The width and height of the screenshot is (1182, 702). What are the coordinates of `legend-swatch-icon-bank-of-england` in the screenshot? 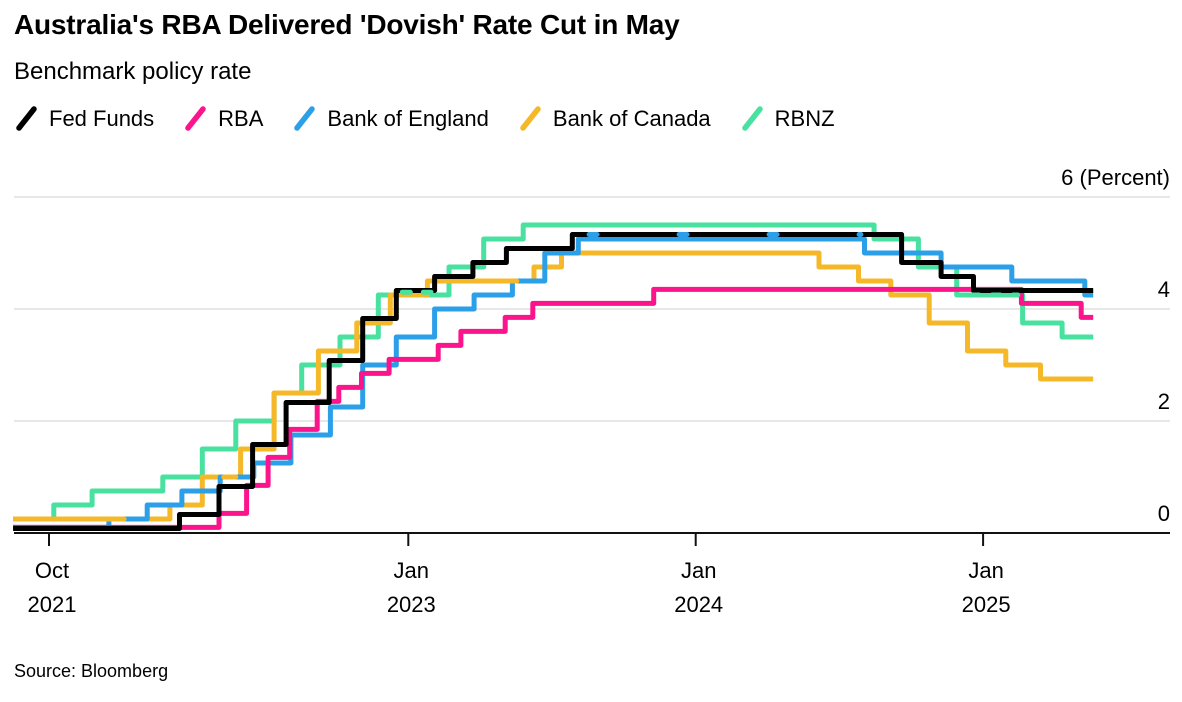 It's located at (305, 118).